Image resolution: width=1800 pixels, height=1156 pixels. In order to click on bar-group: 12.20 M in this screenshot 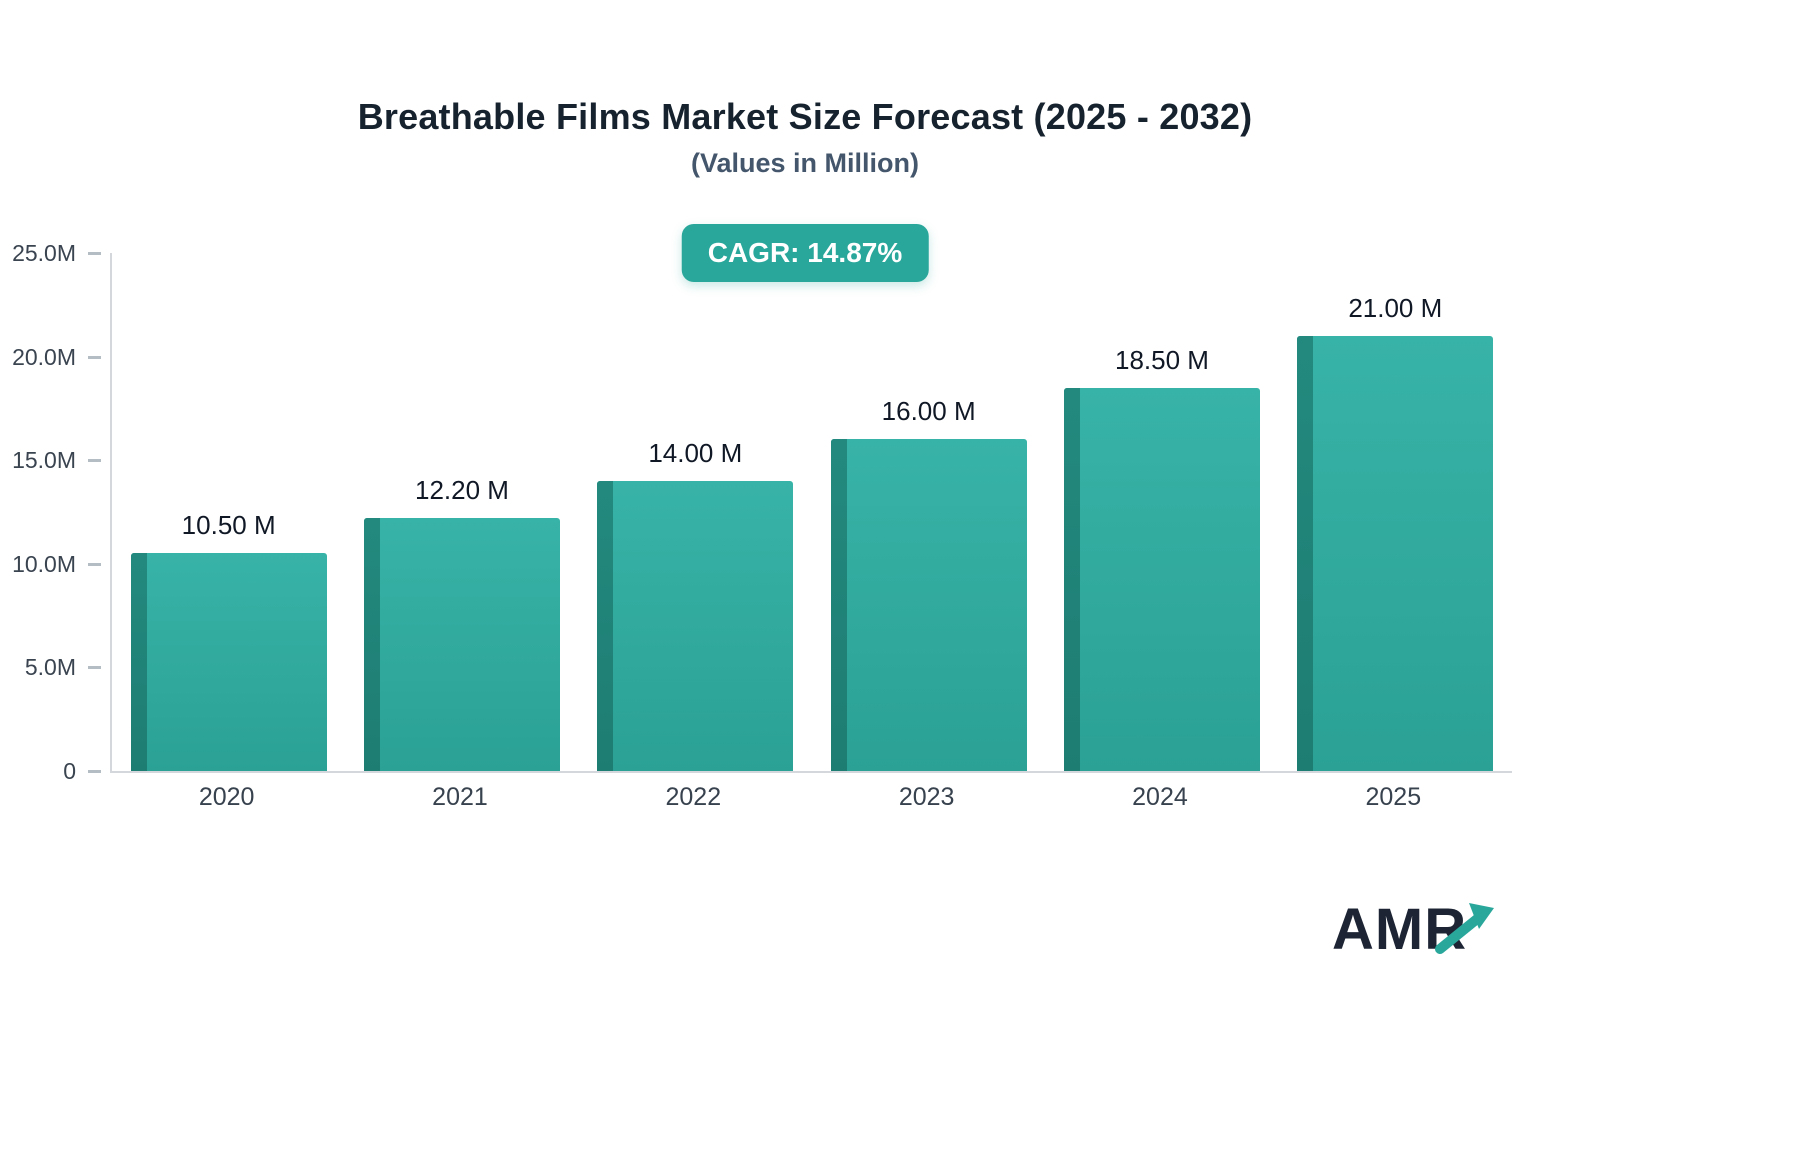, I will do `click(461, 623)`.